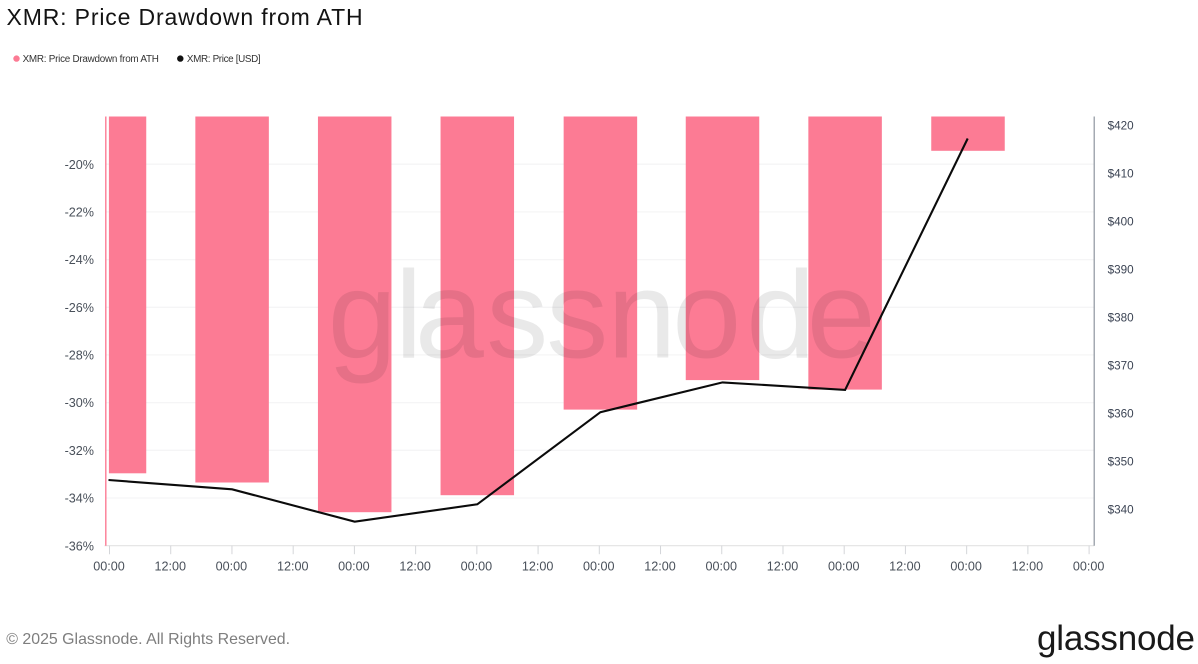  What do you see at coordinates (1121, 221) in the screenshot?
I see `svg-text: $400` at bounding box center [1121, 221].